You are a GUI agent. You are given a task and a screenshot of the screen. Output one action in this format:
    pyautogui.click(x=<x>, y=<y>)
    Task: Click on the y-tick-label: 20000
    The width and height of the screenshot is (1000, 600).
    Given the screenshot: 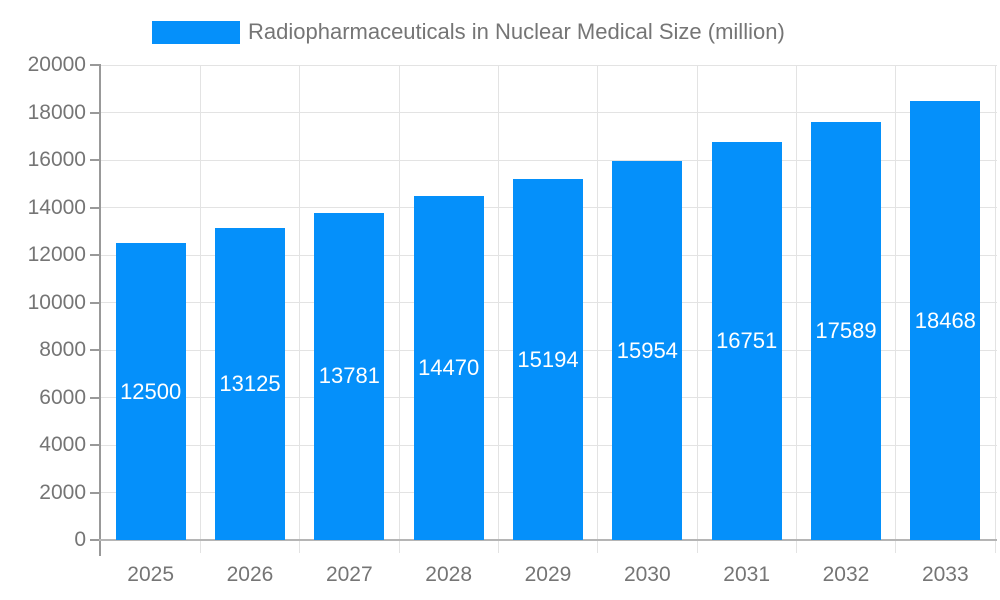 What is the action you would take?
    pyautogui.click(x=56, y=64)
    